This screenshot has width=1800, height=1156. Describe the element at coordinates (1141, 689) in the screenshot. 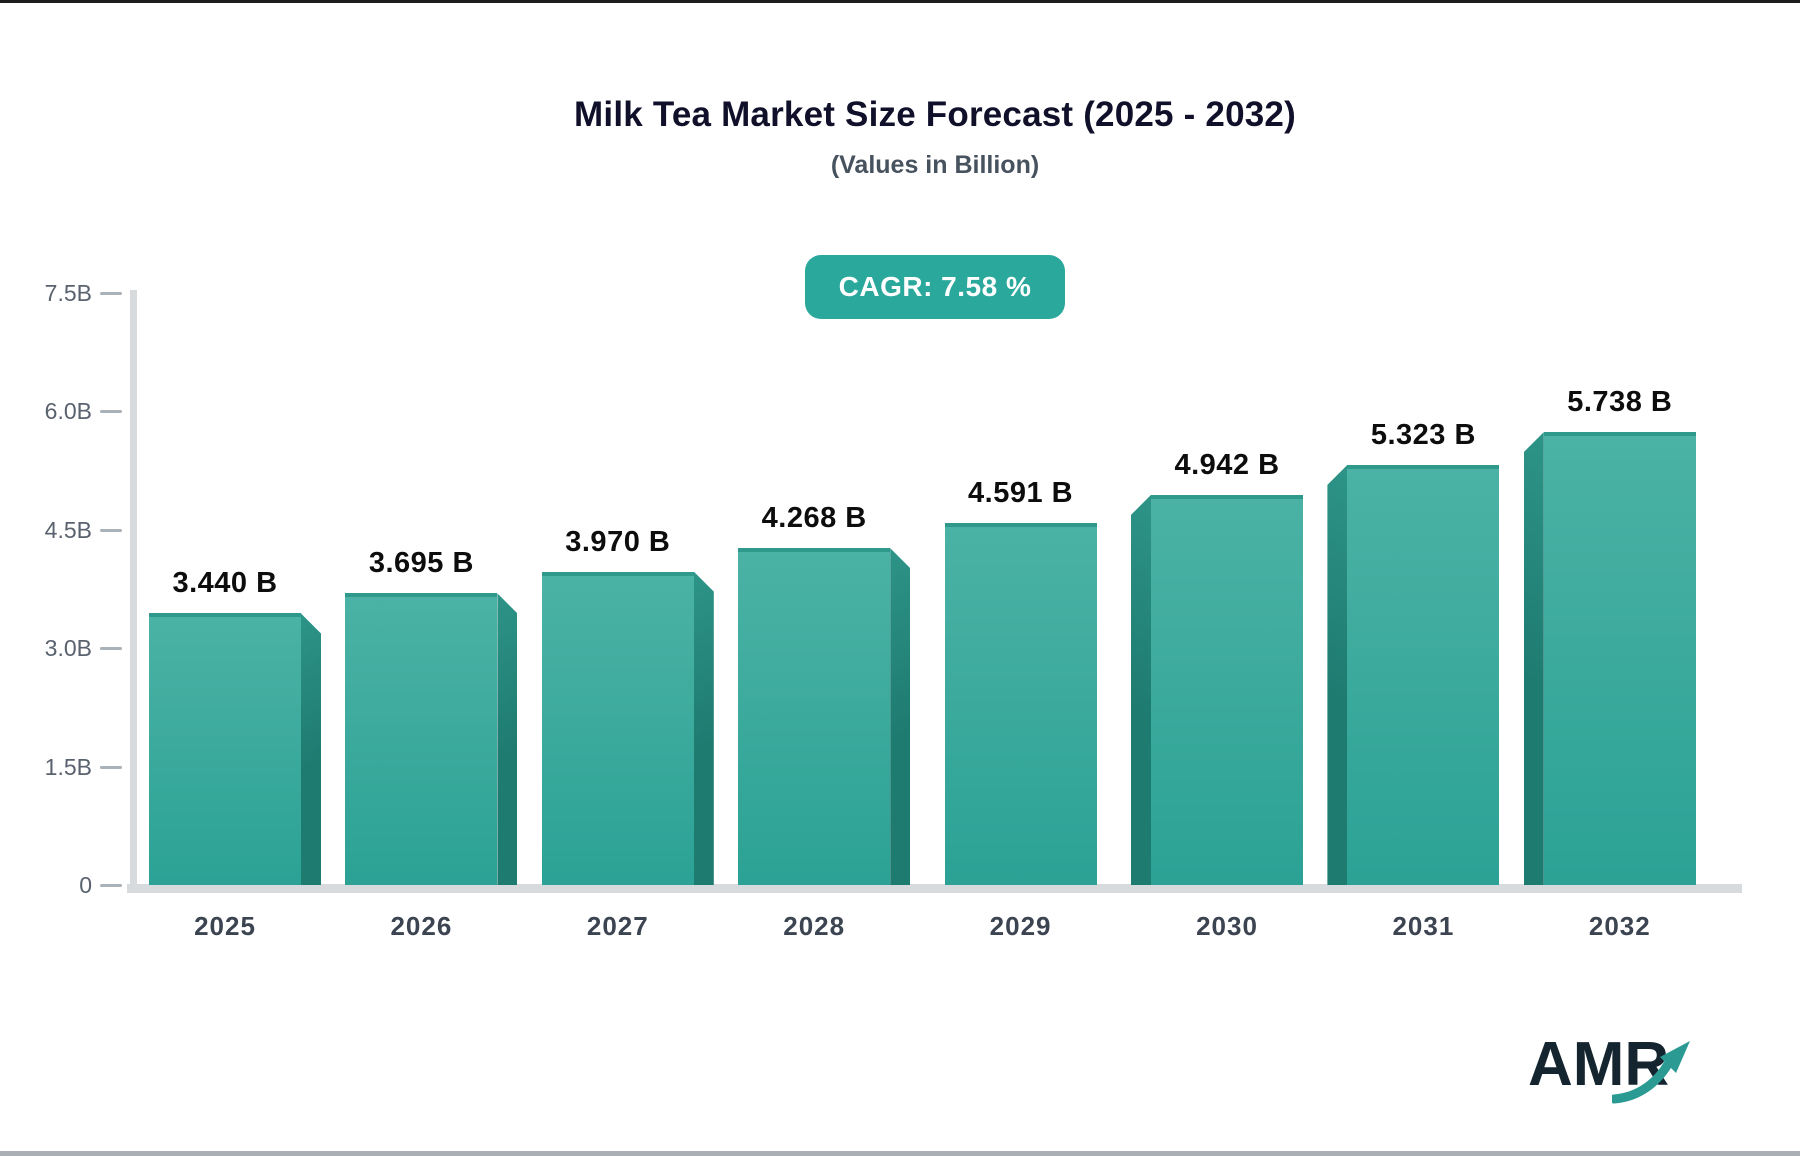

I see `bar-2030-3d-side` at that location.